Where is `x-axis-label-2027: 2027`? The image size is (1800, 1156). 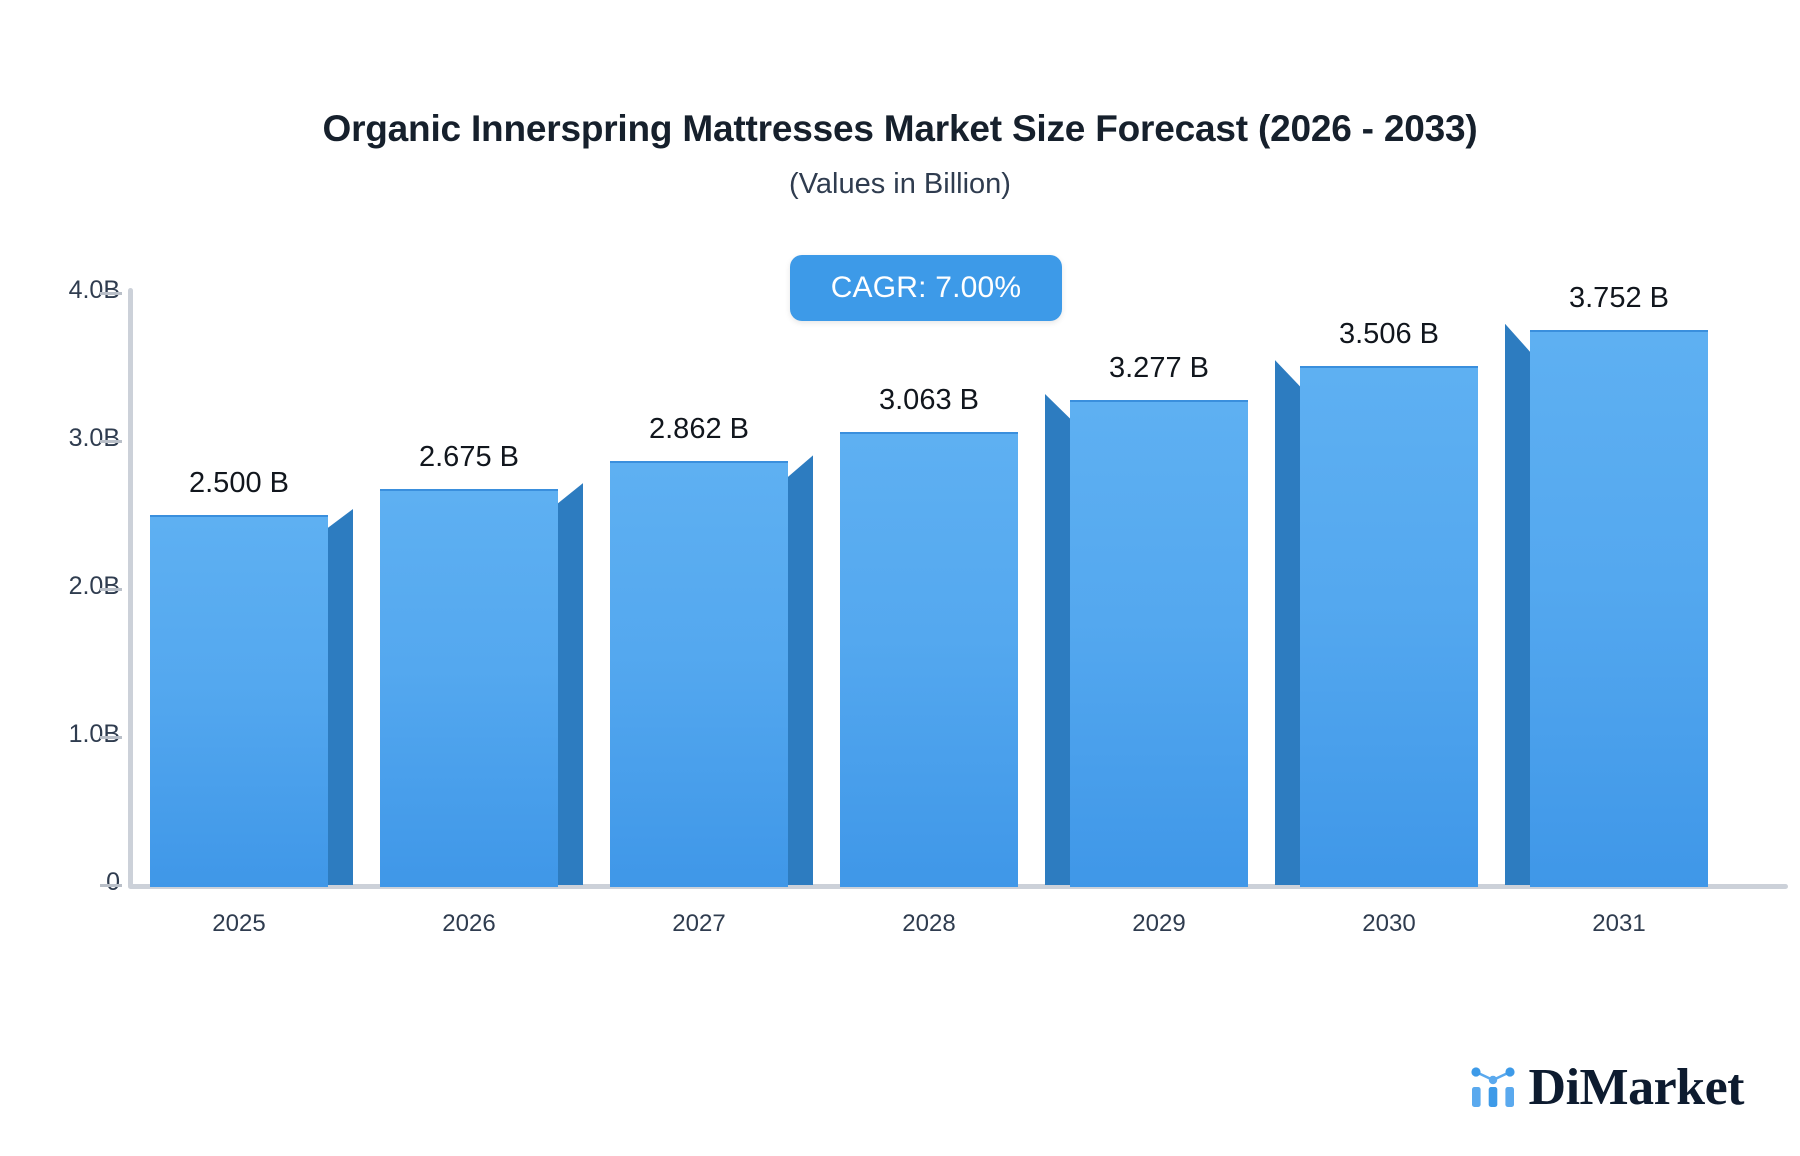
x-axis-label-2027: 2027 is located at coordinates (699, 923).